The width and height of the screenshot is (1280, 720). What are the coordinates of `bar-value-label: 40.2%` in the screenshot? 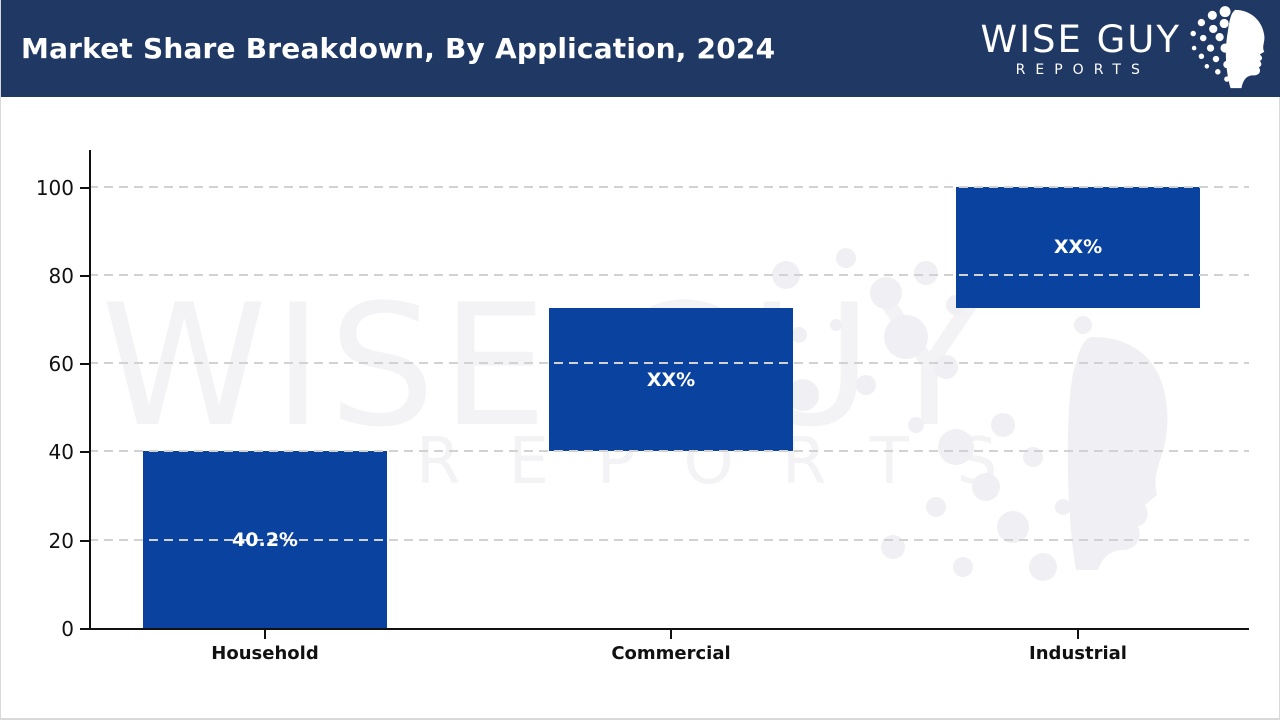 It's located at (265, 539).